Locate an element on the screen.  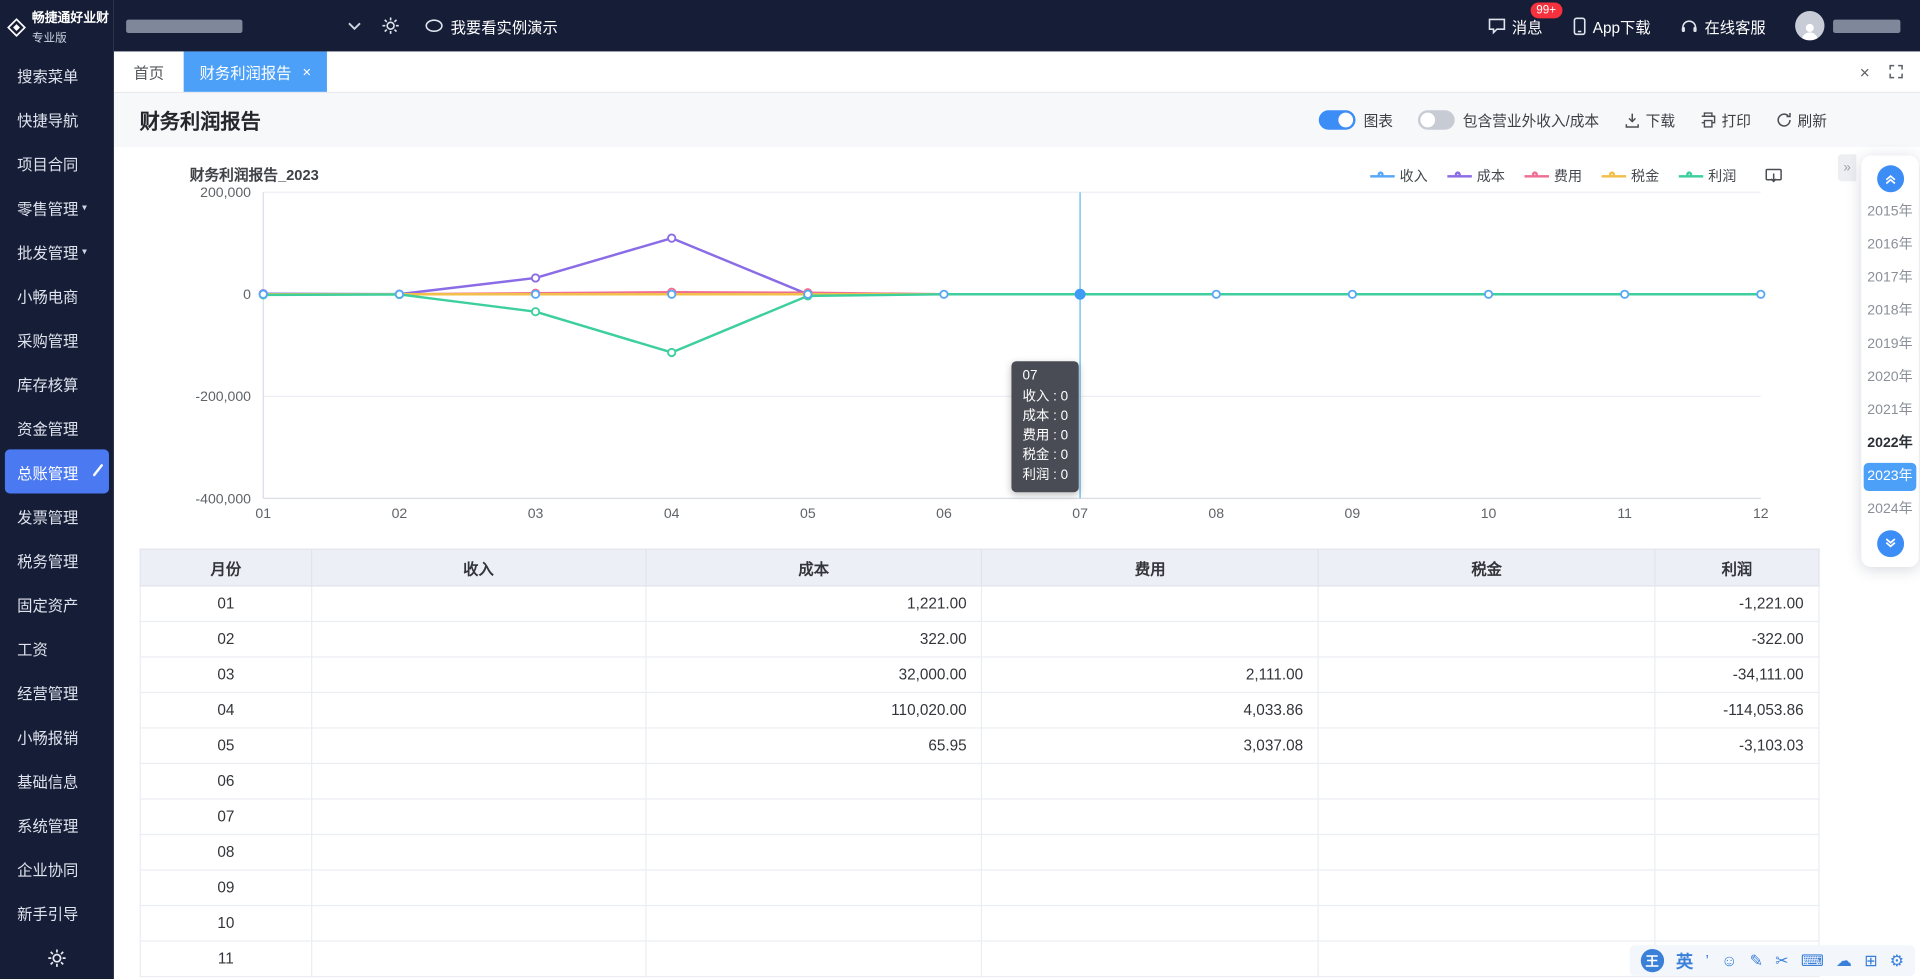
sidebar-item-18: 企业协同 is located at coordinates (48, 870).